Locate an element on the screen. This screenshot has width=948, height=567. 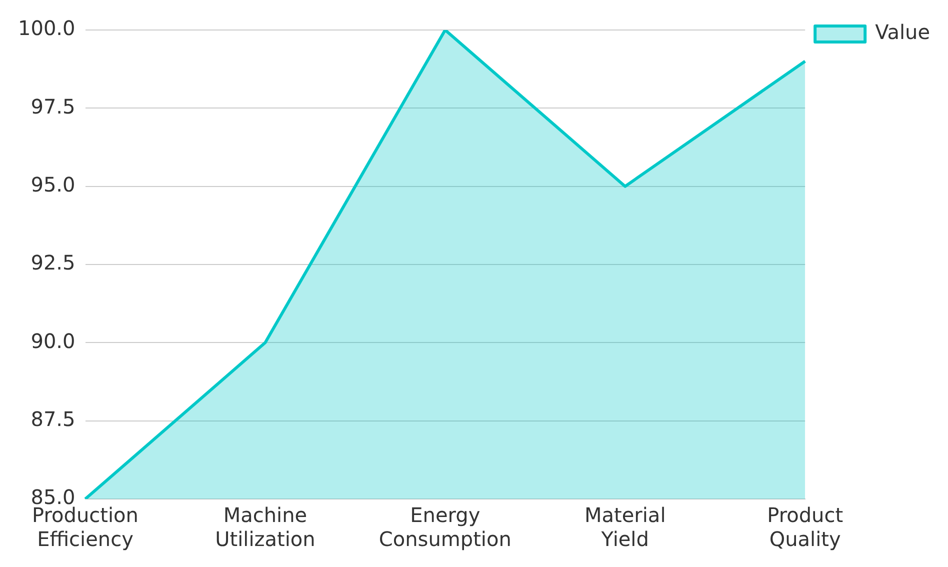
y-tick-label: 100.0 is located at coordinates (47, 28).